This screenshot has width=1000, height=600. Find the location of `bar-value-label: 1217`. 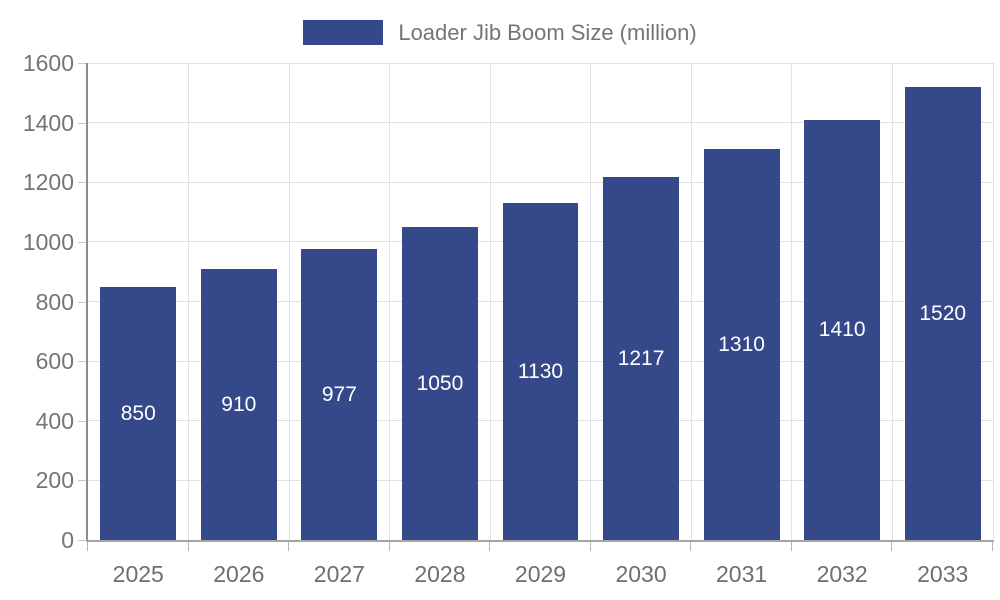

bar-value-label: 1217 is located at coordinates (641, 359).